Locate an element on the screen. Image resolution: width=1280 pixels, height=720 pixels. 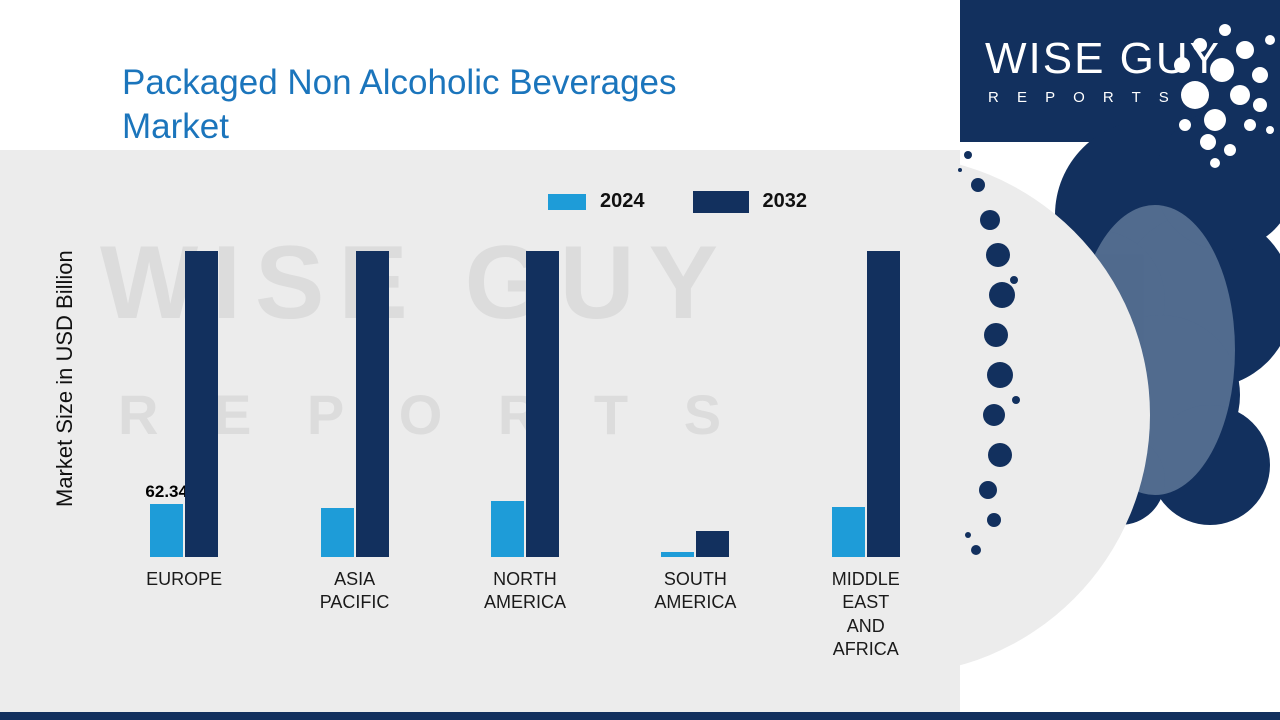
logo-dot-head-icon is located at coordinates (1224, 96).